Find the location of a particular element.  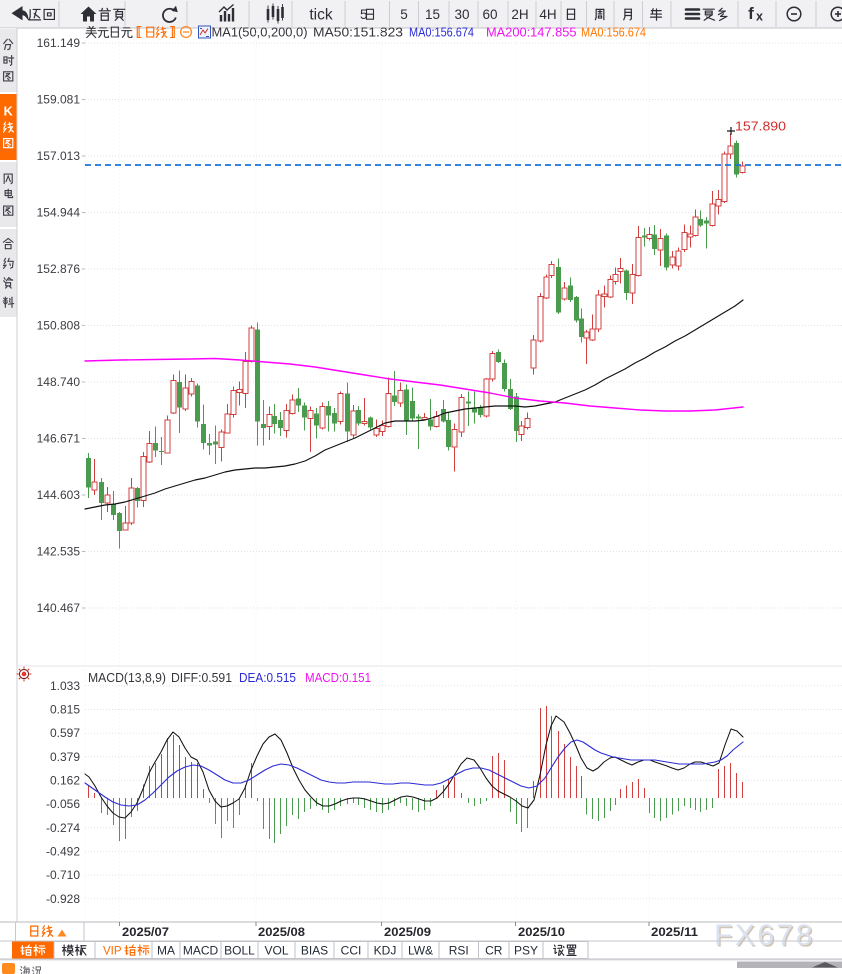

svg-text: 60 is located at coordinates (489, 14).